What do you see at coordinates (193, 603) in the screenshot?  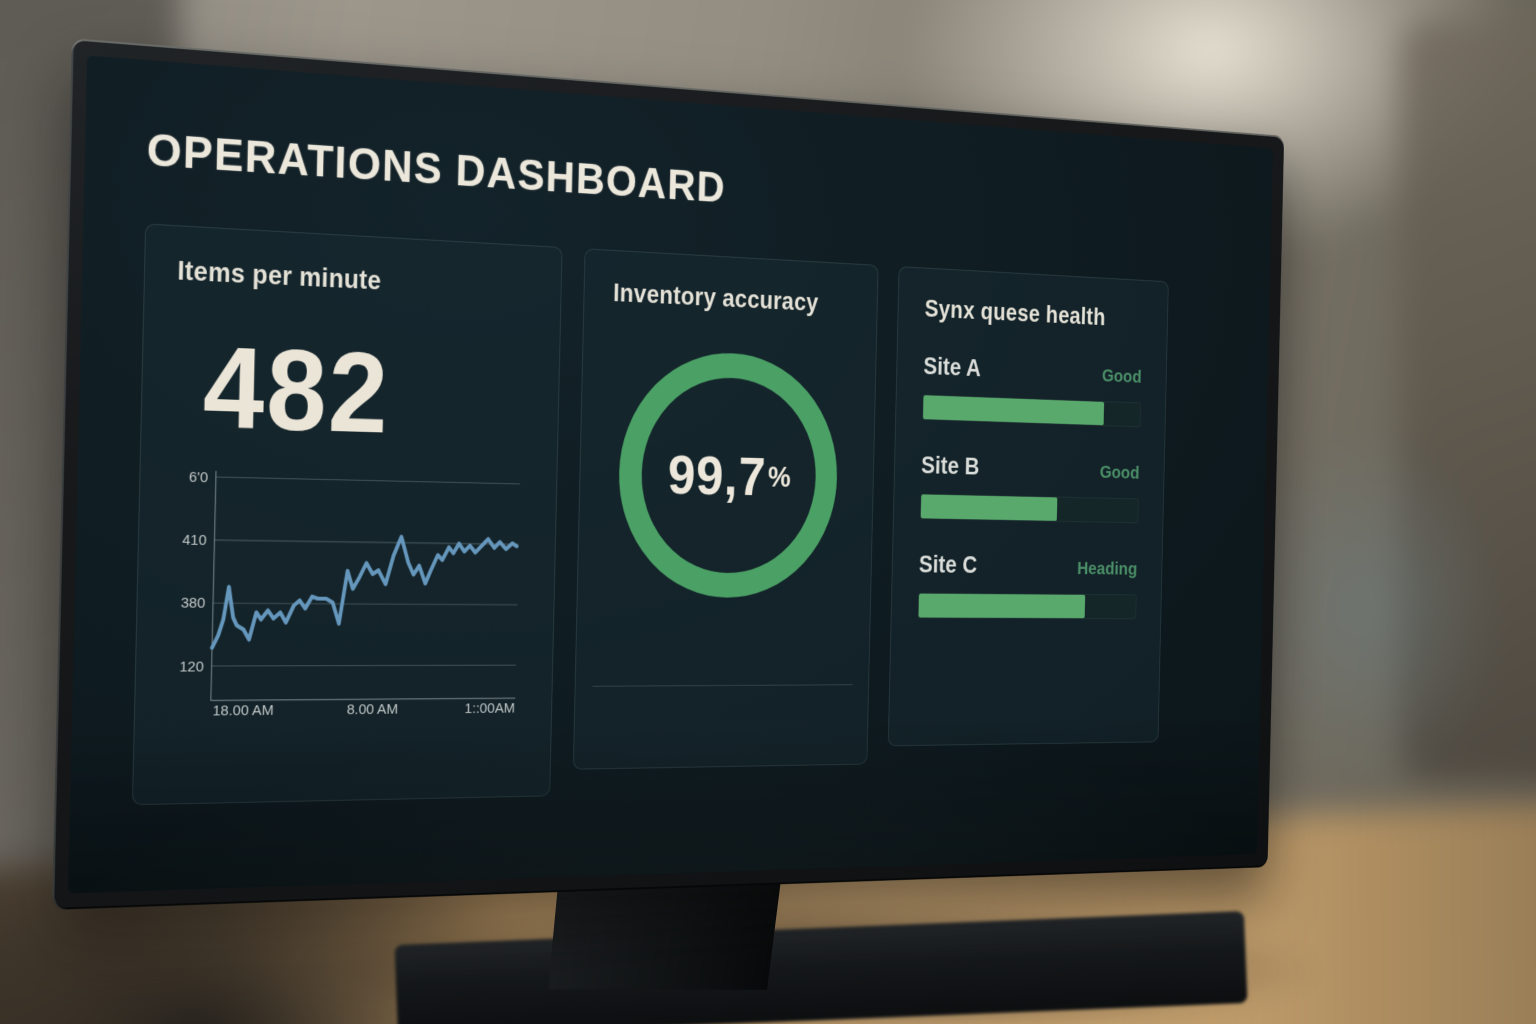 I see `y-tick-2: 380` at bounding box center [193, 603].